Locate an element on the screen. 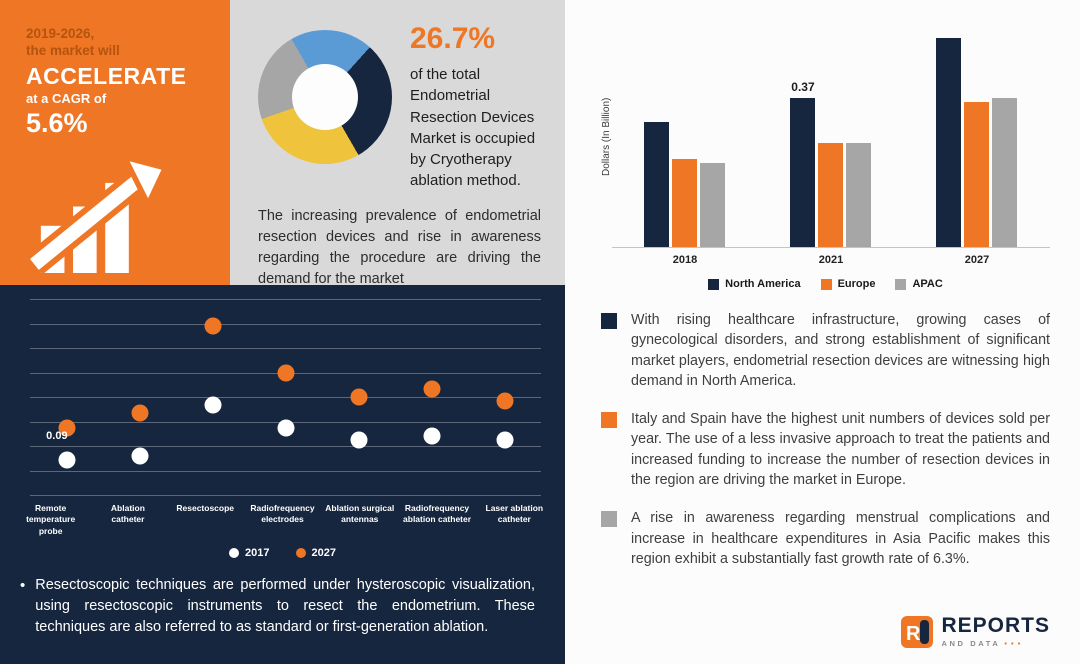  dotplot-category-label: Ablation surgical antennas is located at coordinates (360, 514).